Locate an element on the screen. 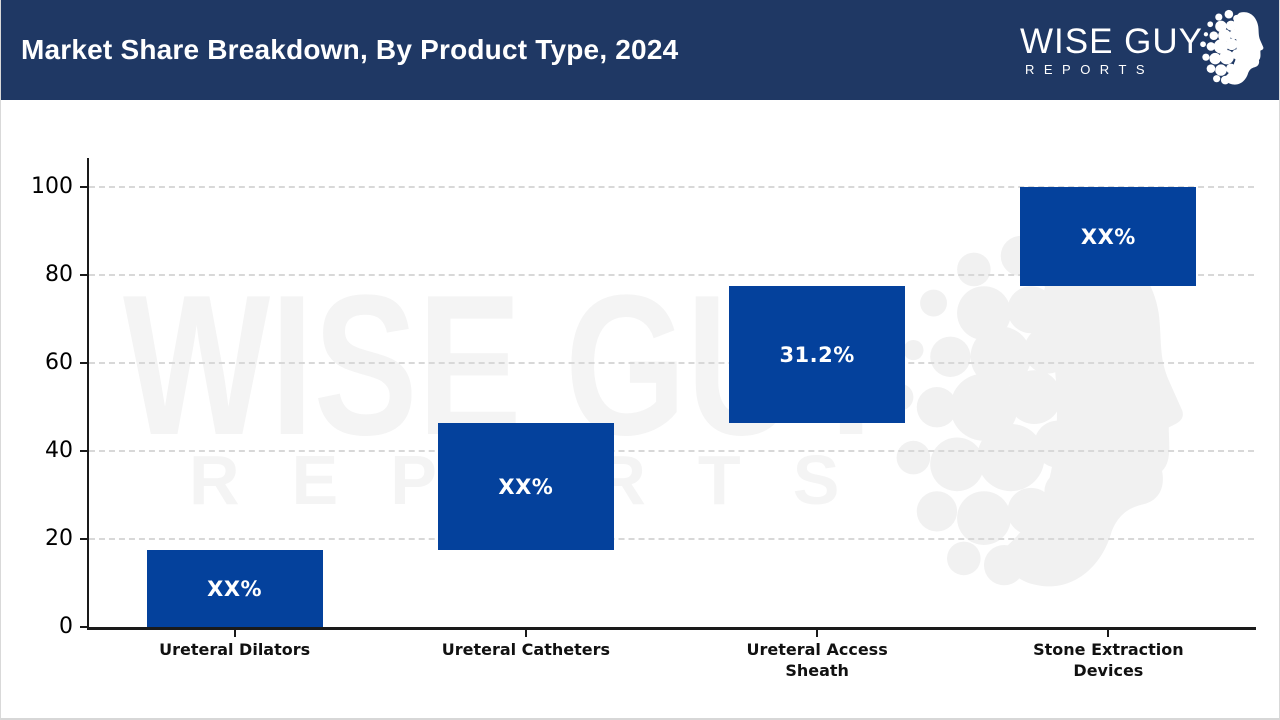 This screenshot has width=1280, height=720. wiseguy-logo-text: WISE GUY REPORTS is located at coordinates (1111, 50).